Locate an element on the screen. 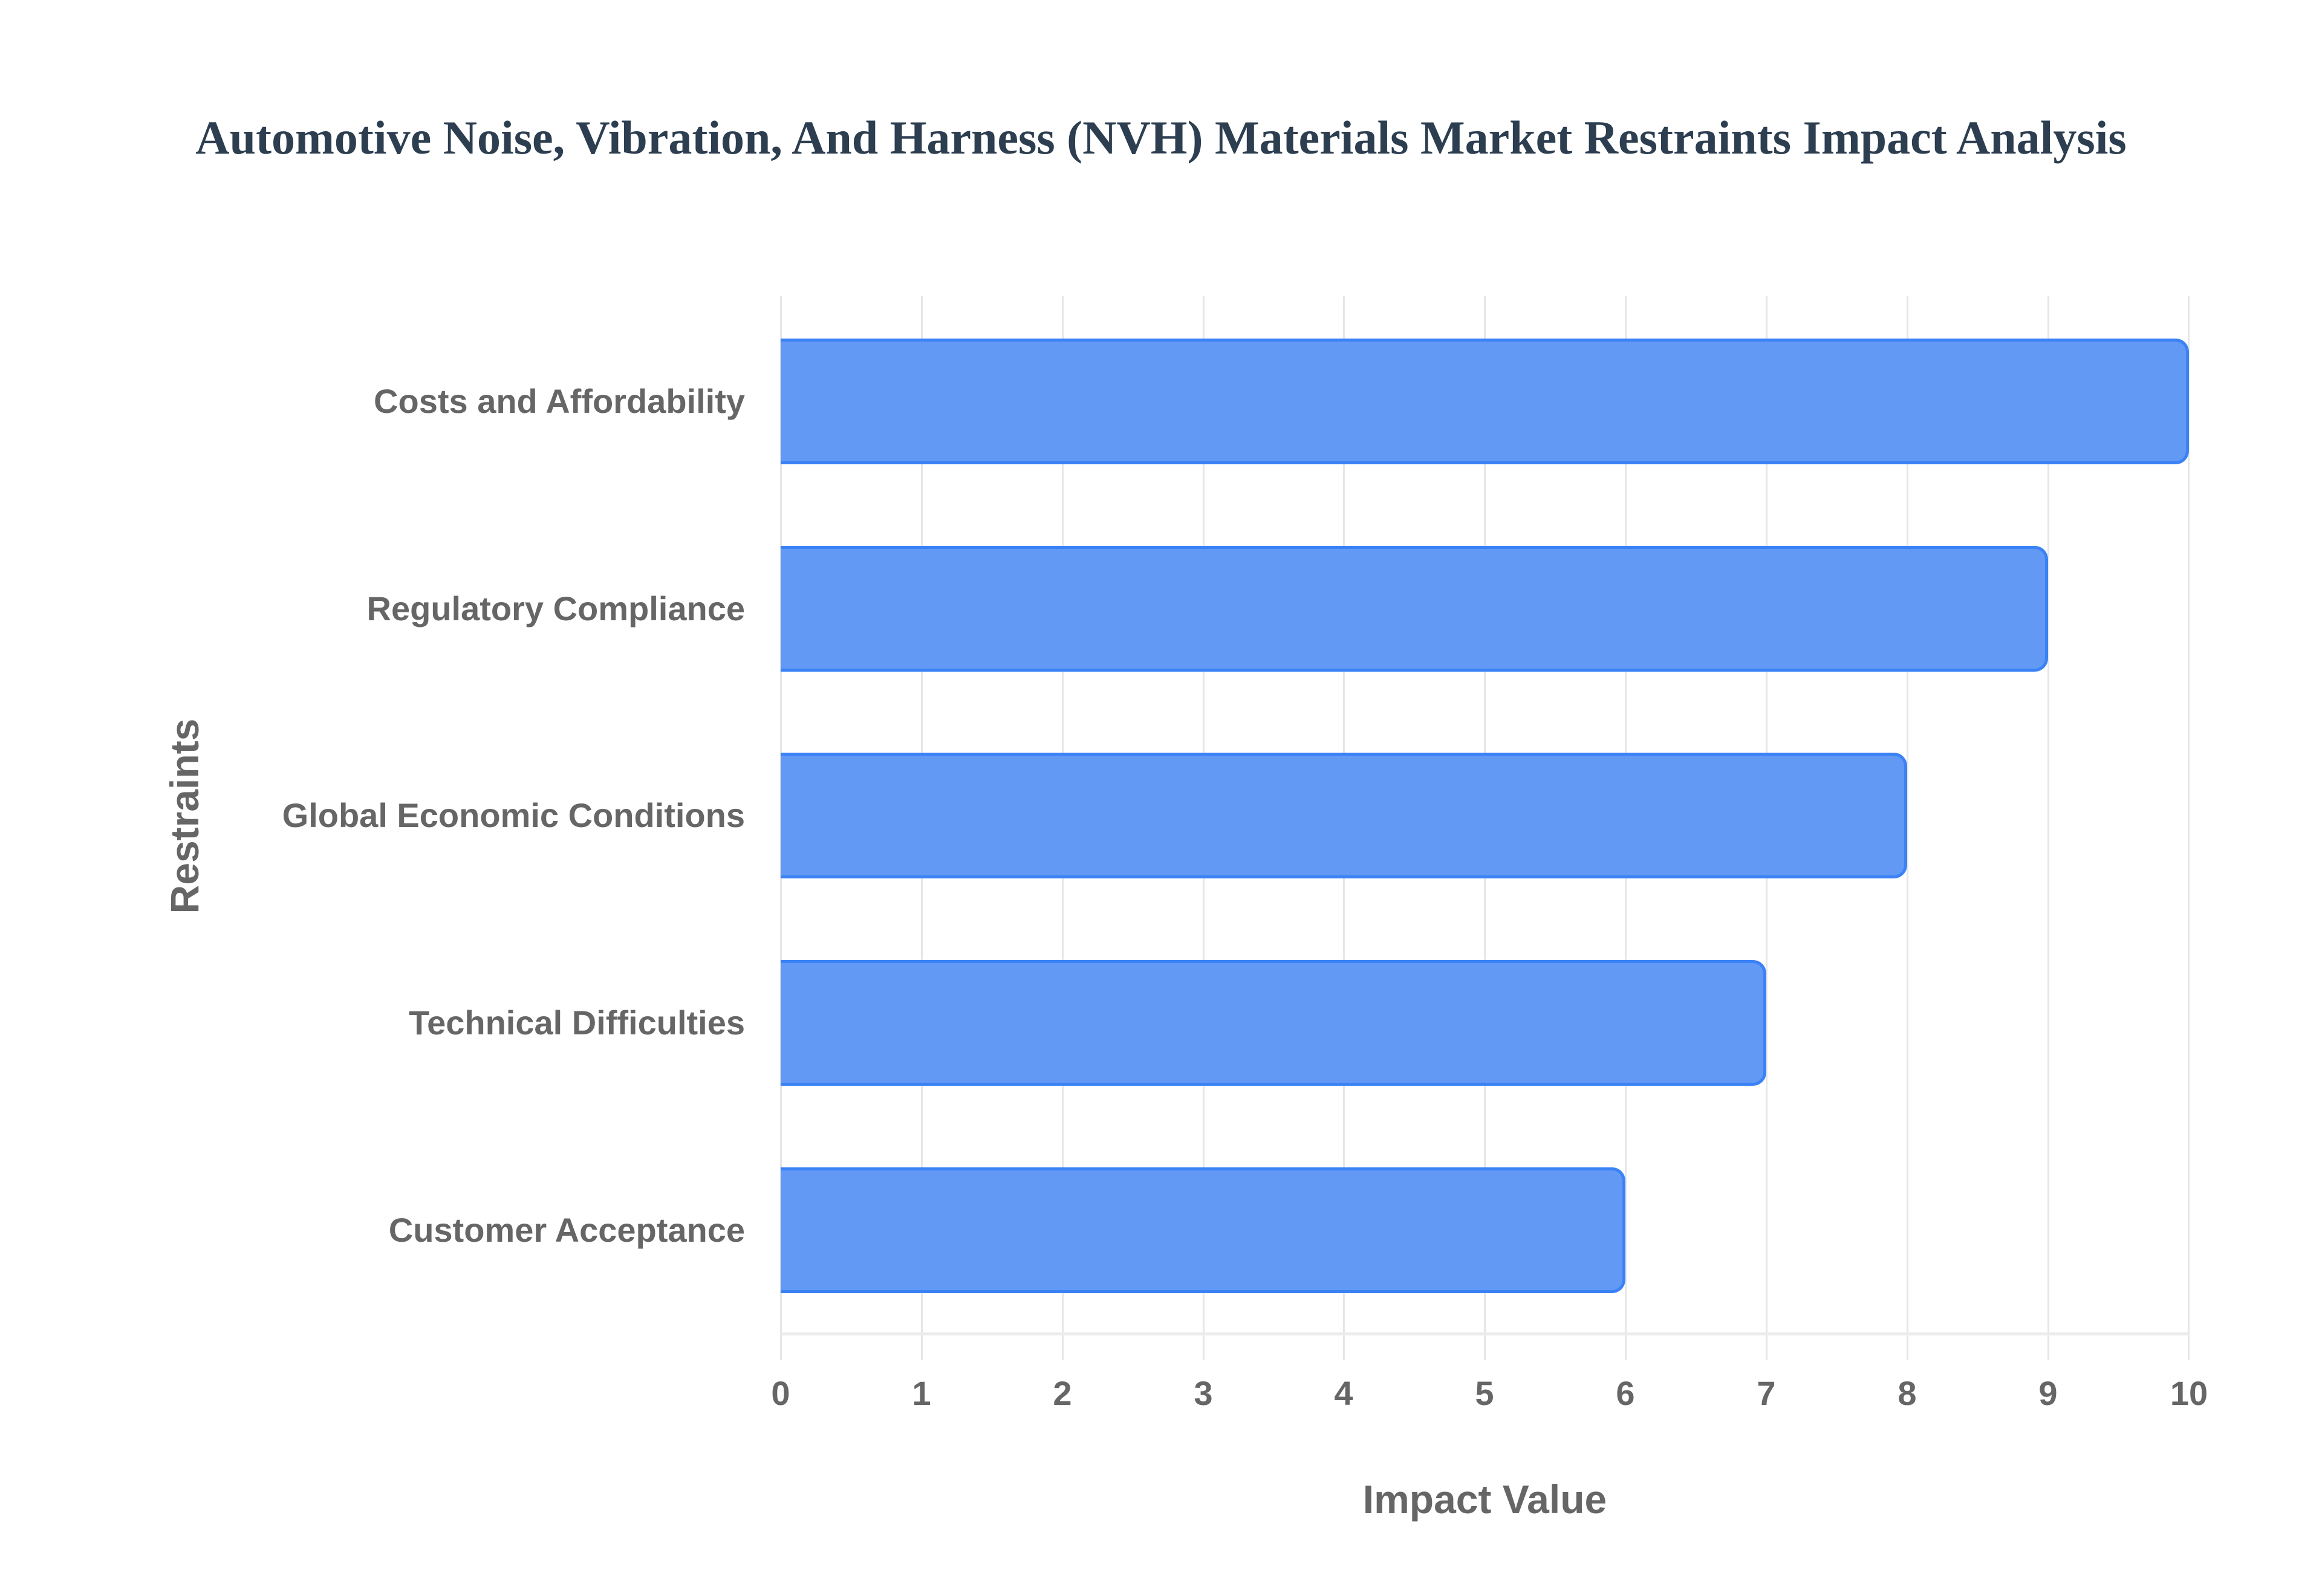  y-tick-label: Customer Acceptance is located at coordinates (566, 1230).